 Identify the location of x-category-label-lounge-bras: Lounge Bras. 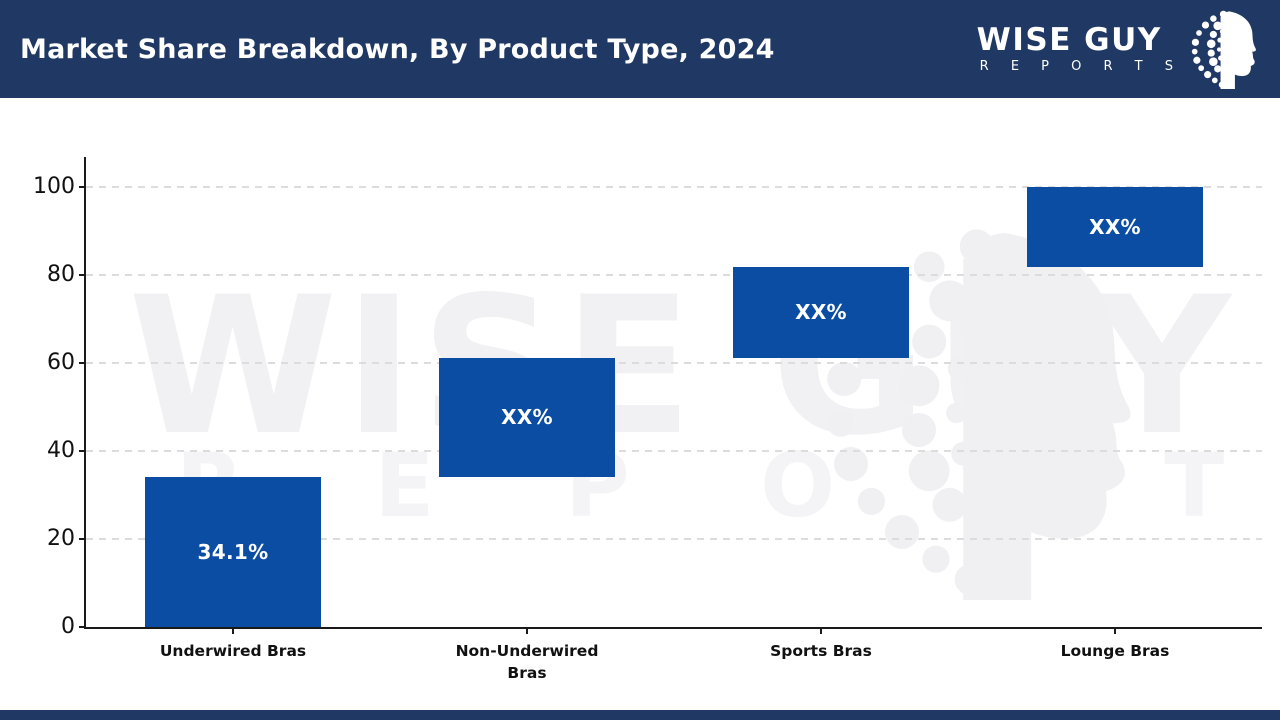
(1115, 651).